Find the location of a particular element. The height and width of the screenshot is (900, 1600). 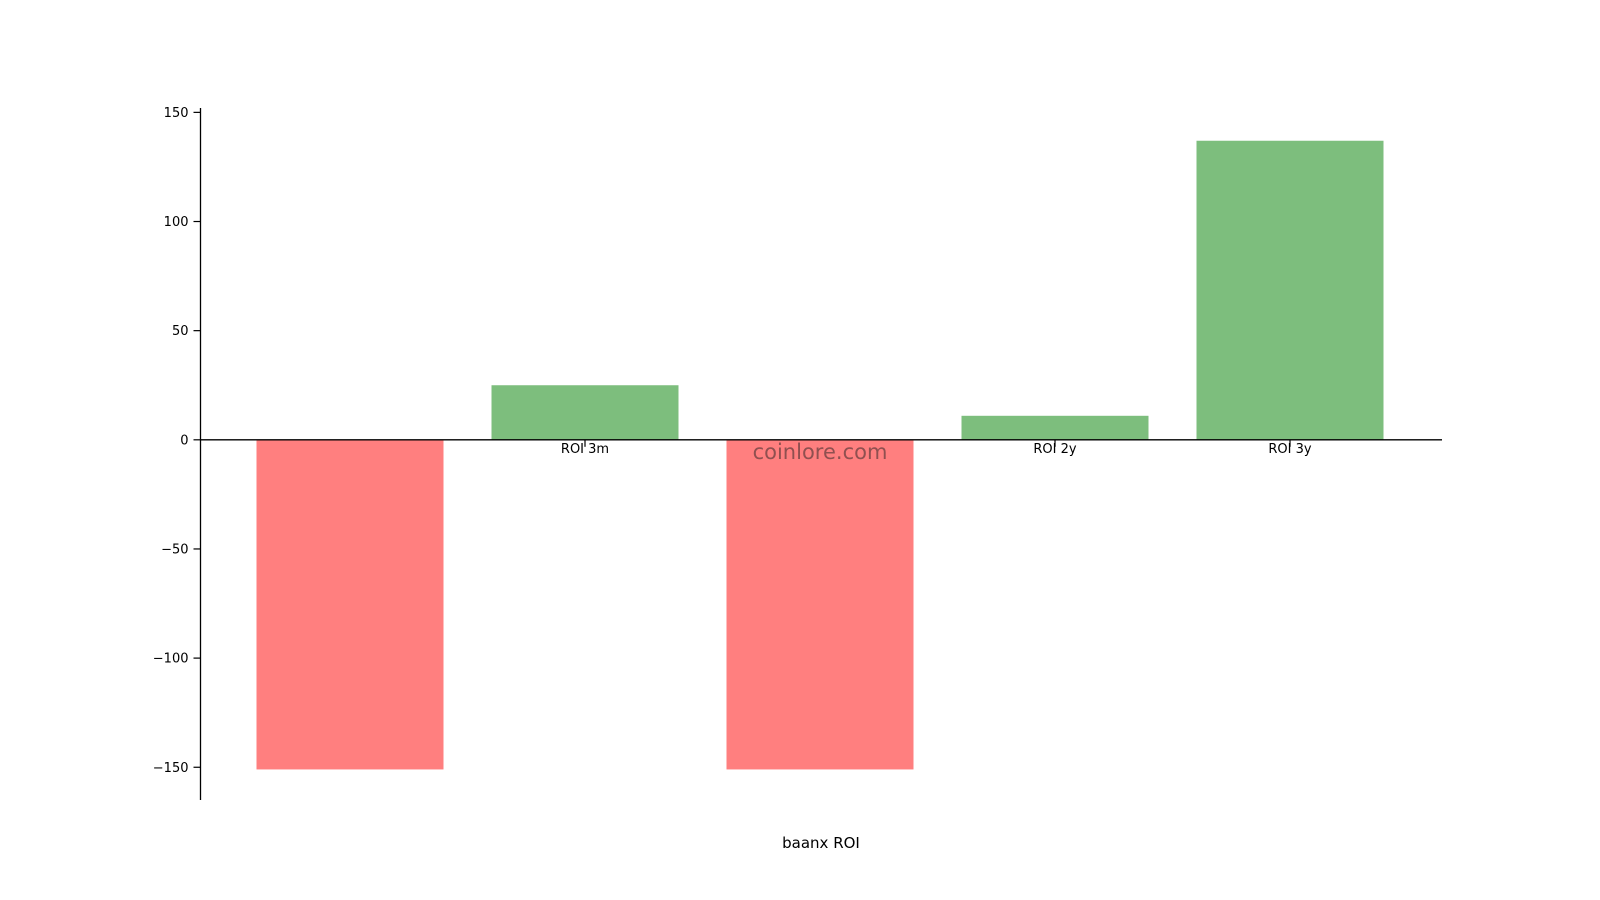

x-tick-label: ROI 3y is located at coordinates (1290, 449).